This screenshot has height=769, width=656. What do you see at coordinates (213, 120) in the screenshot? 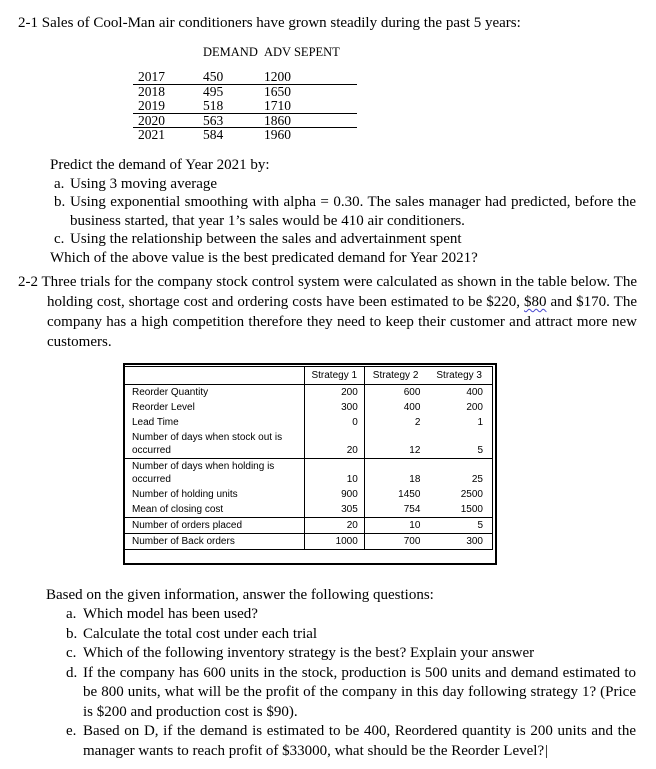
I see `demand-table-demand-cell: 563` at bounding box center [213, 120].